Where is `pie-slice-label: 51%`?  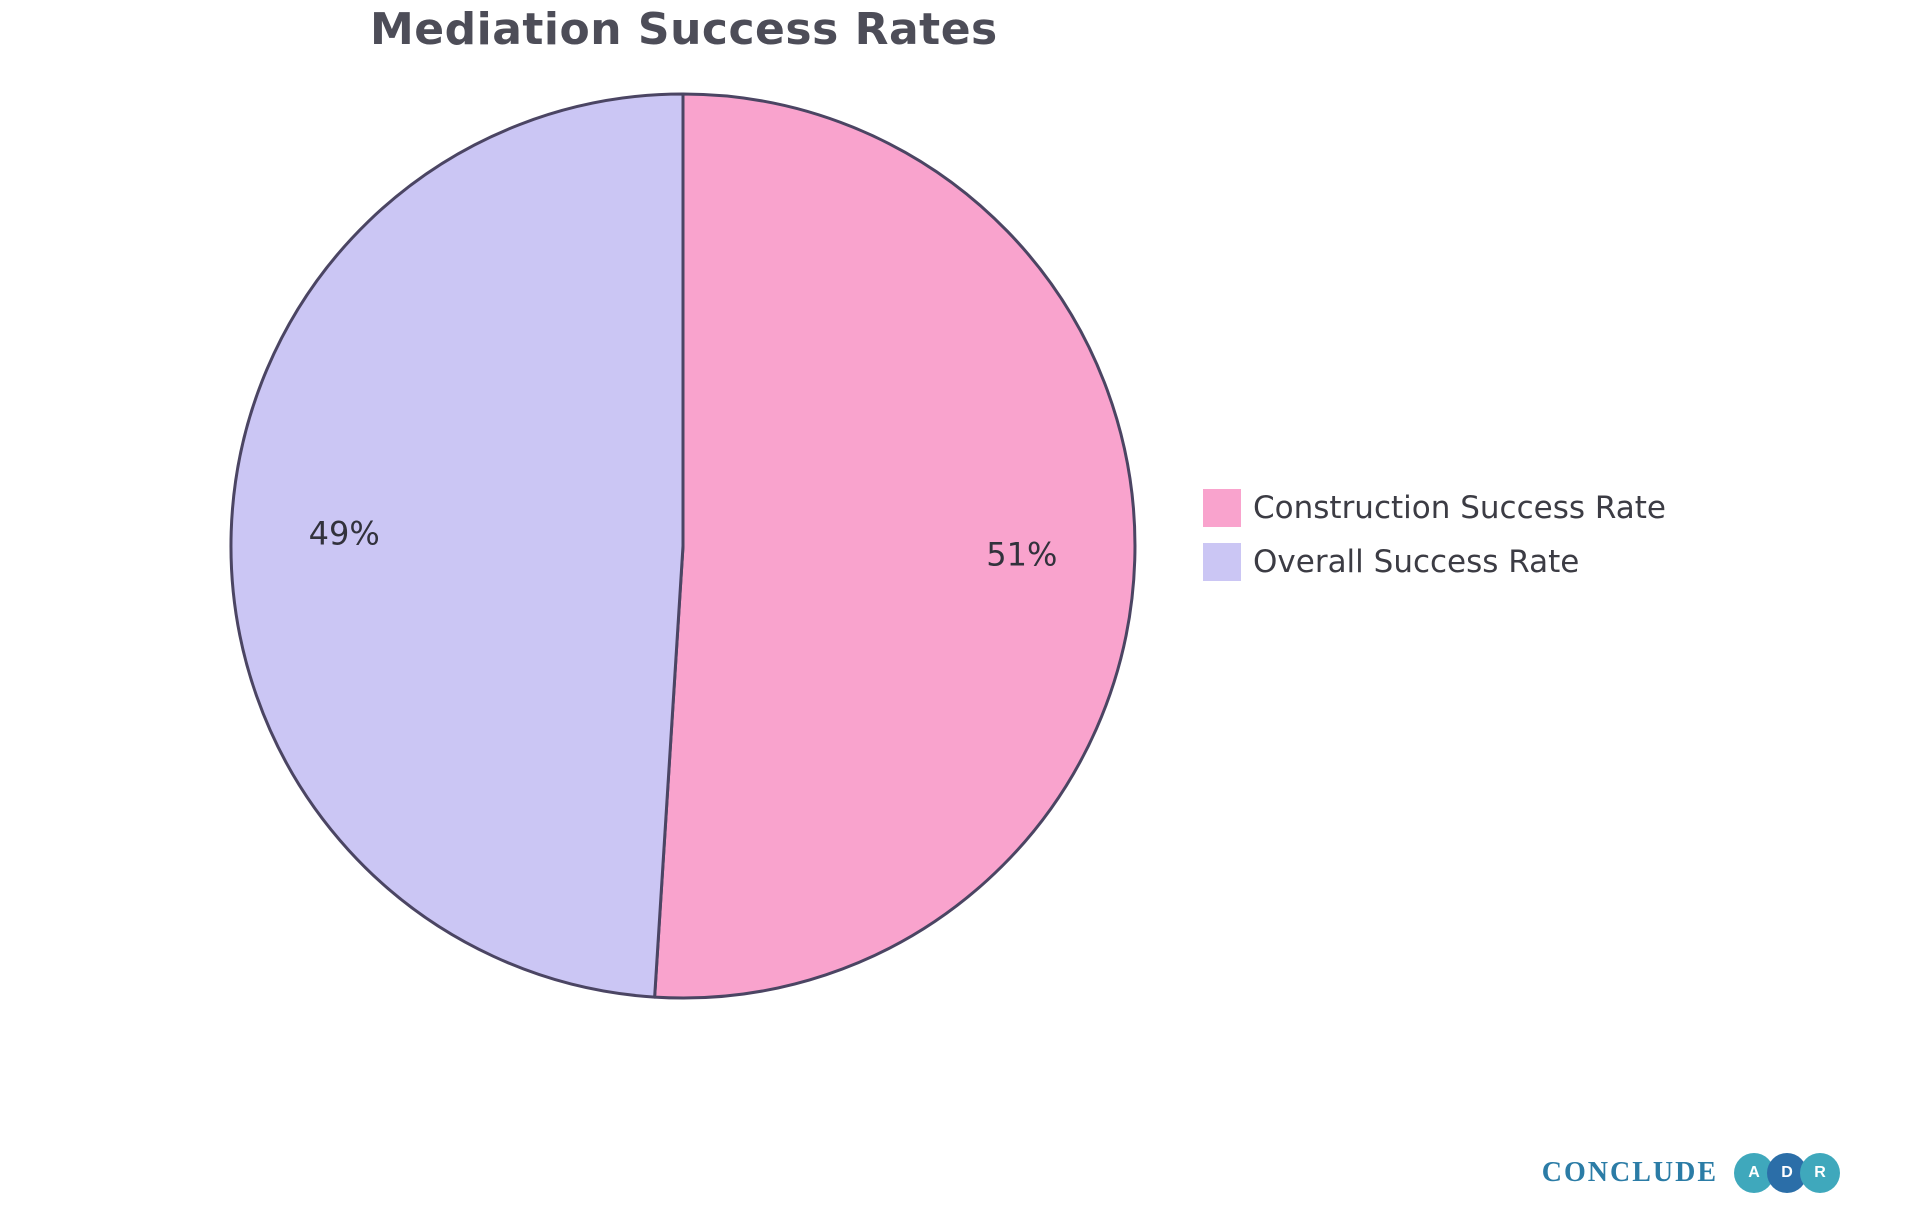 pie-slice-label: 51% is located at coordinates (1021, 555).